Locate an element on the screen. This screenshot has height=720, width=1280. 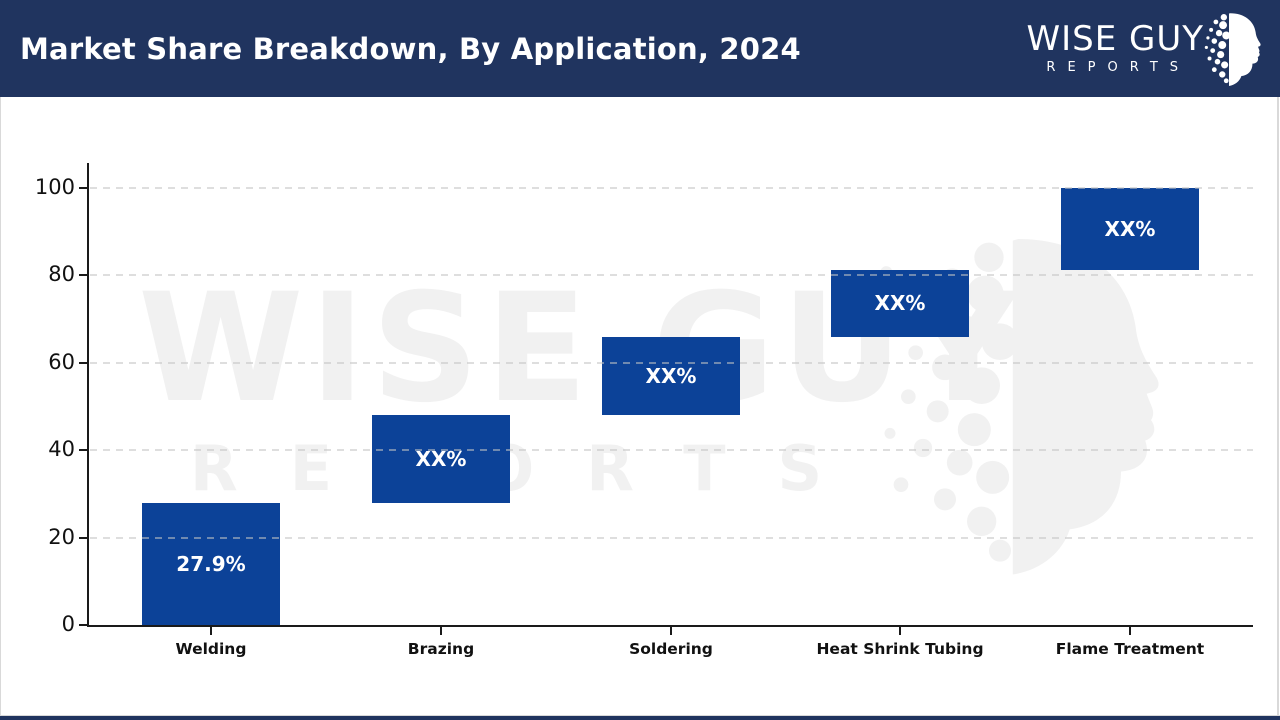
bar-welding: 27.9% is located at coordinates (211, 563).